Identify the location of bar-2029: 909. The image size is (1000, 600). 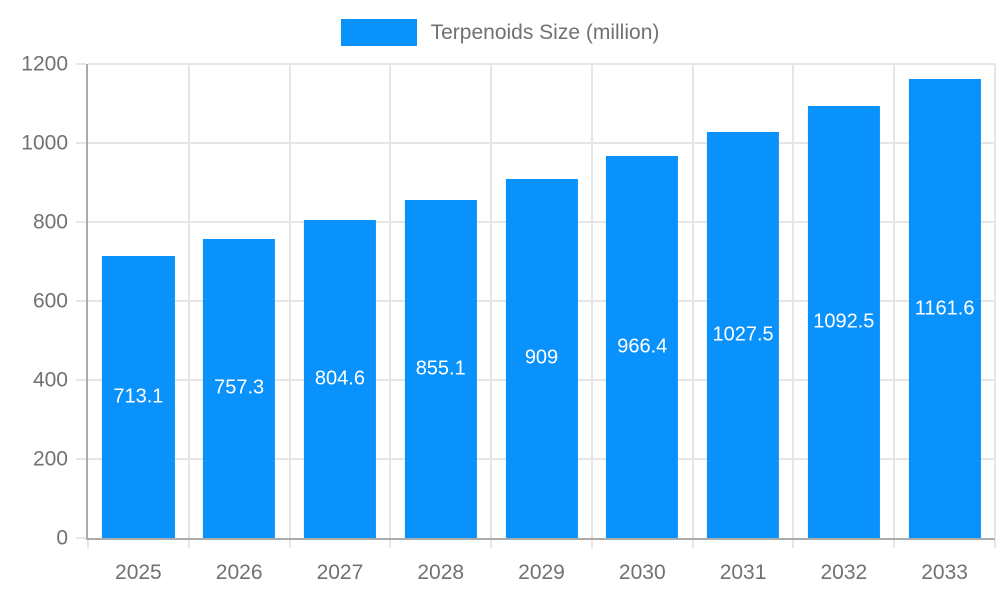
(541, 358).